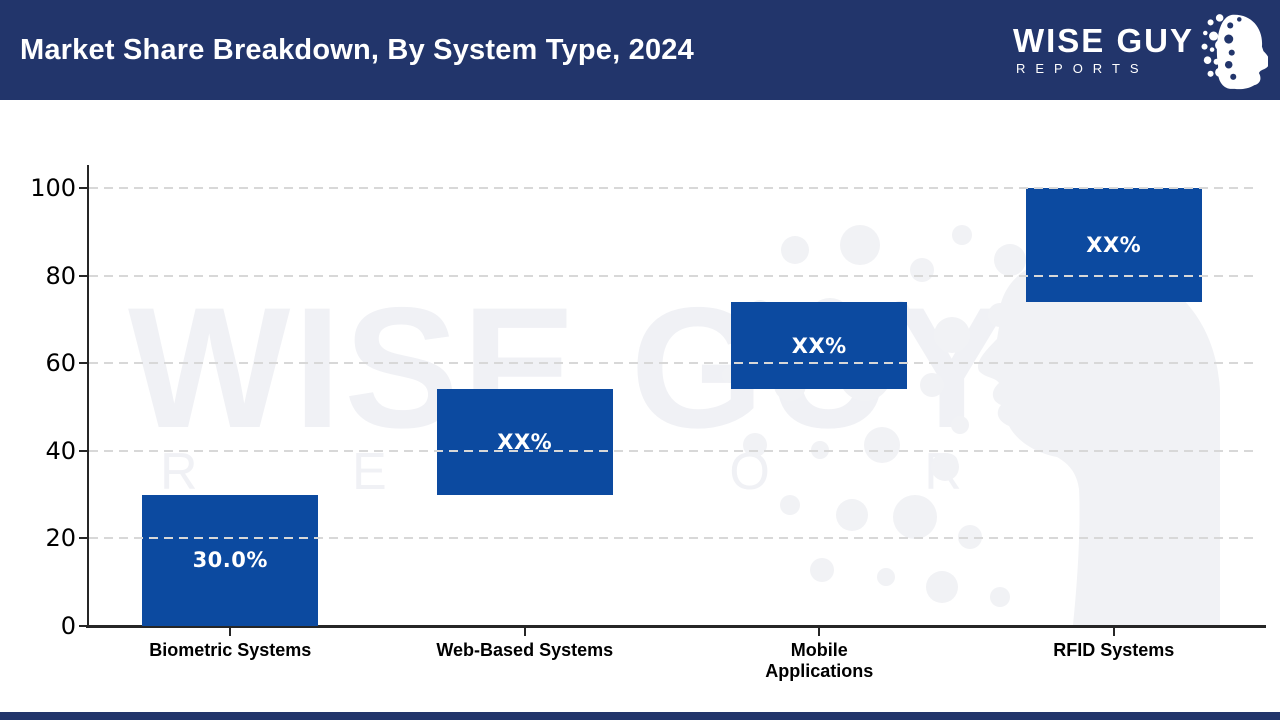  What do you see at coordinates (524, 442) in the screenshot?
I see `bar-web-based-systems: XX%` at bounding box center [524, 442].